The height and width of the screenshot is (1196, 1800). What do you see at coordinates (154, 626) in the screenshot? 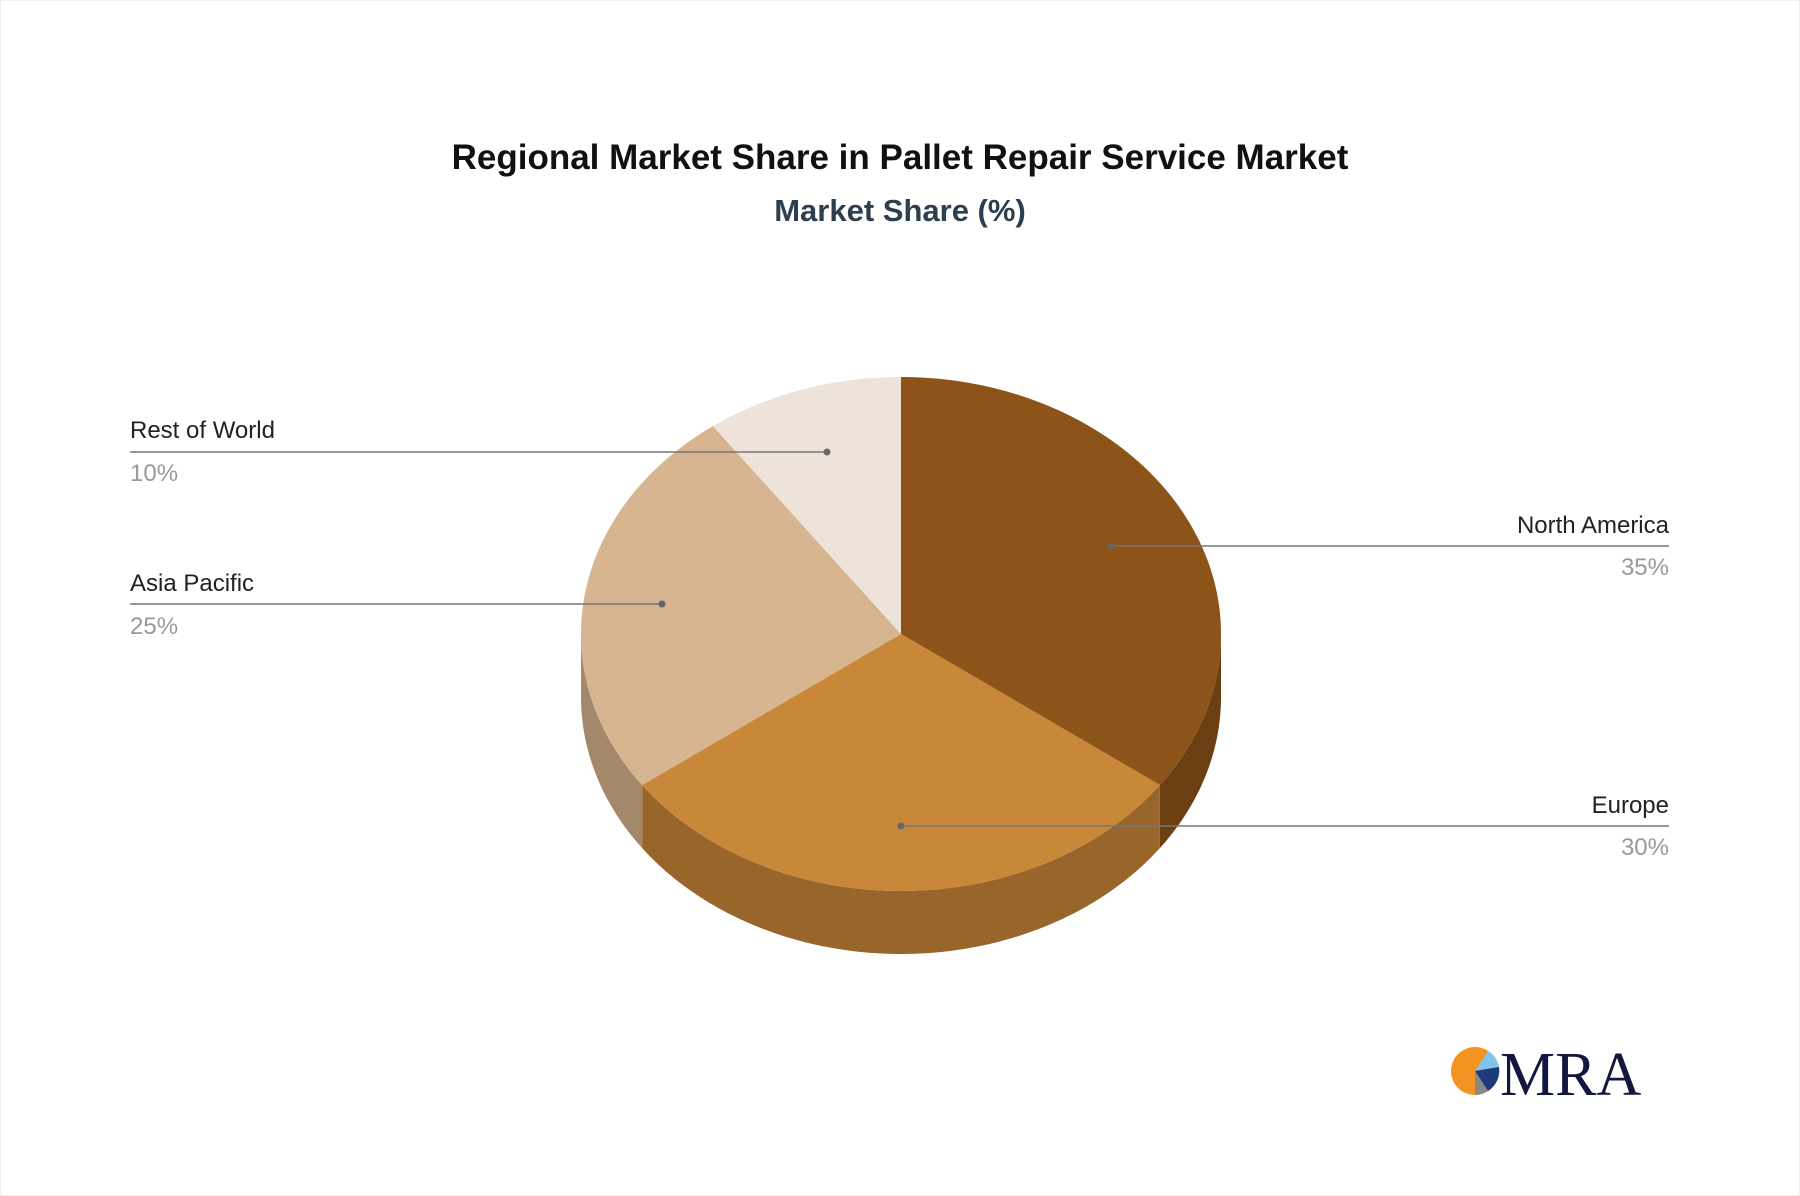
I see `value-label-asia-pacific: 25%` at bounding box center [154, 626].